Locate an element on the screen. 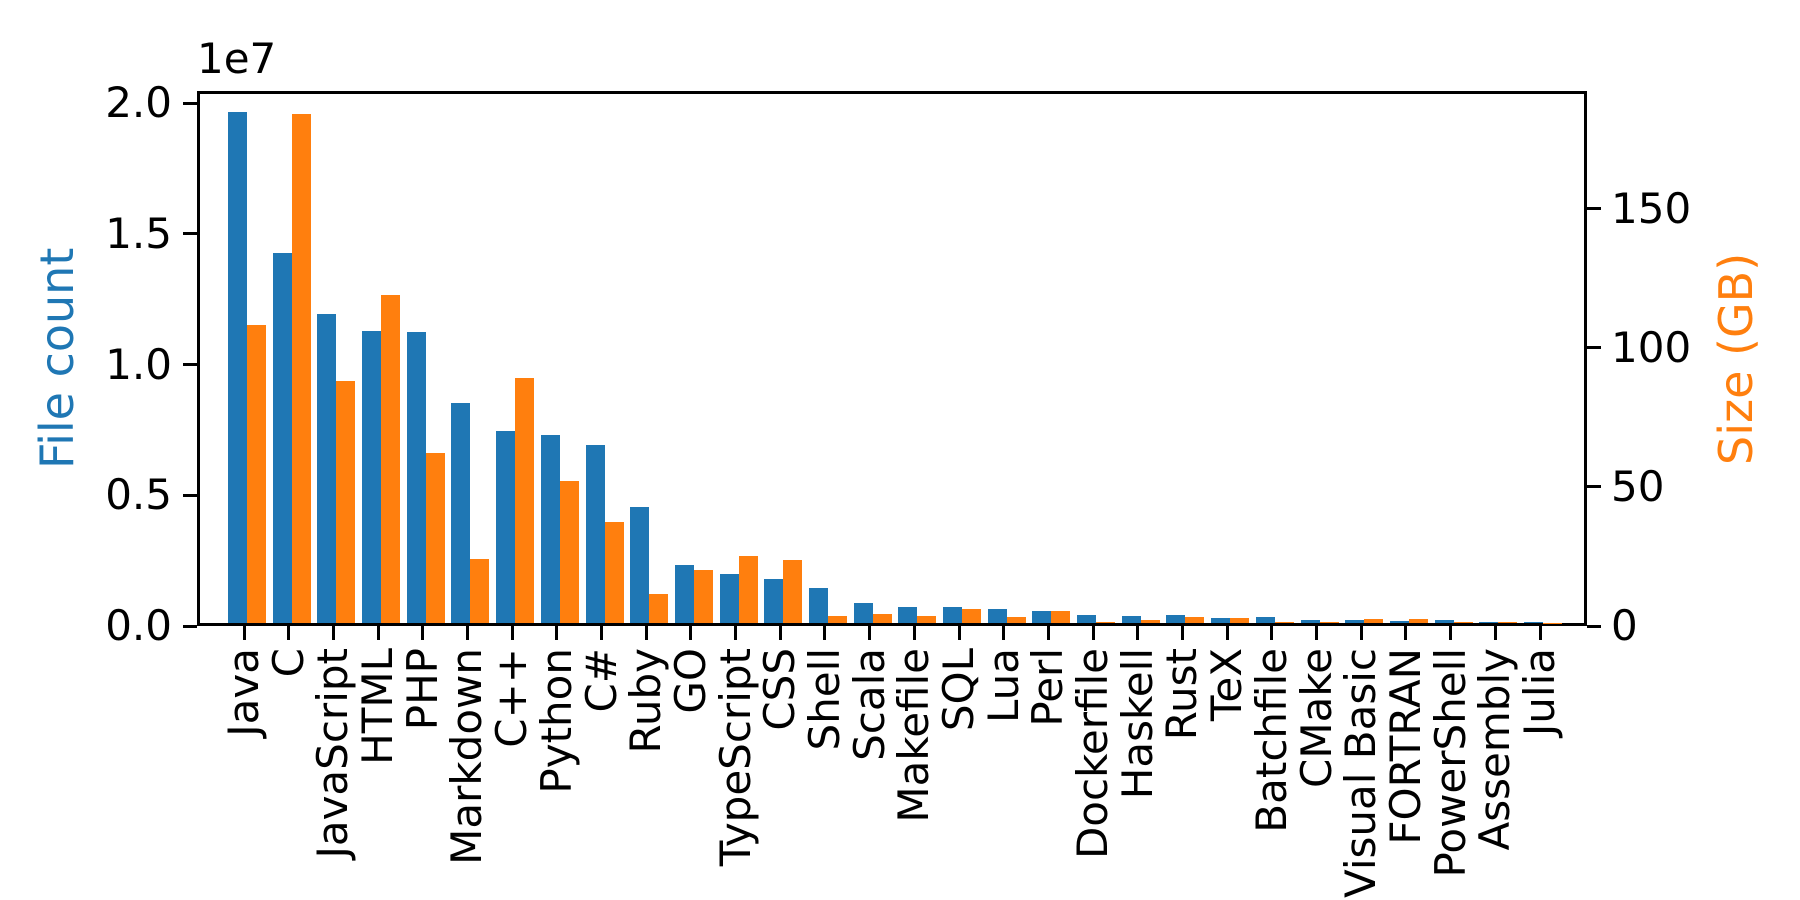 The height and width of the screenshot is (900, 1800). bar-size-gb-visual-basic is located at coordinates (1374, 620).